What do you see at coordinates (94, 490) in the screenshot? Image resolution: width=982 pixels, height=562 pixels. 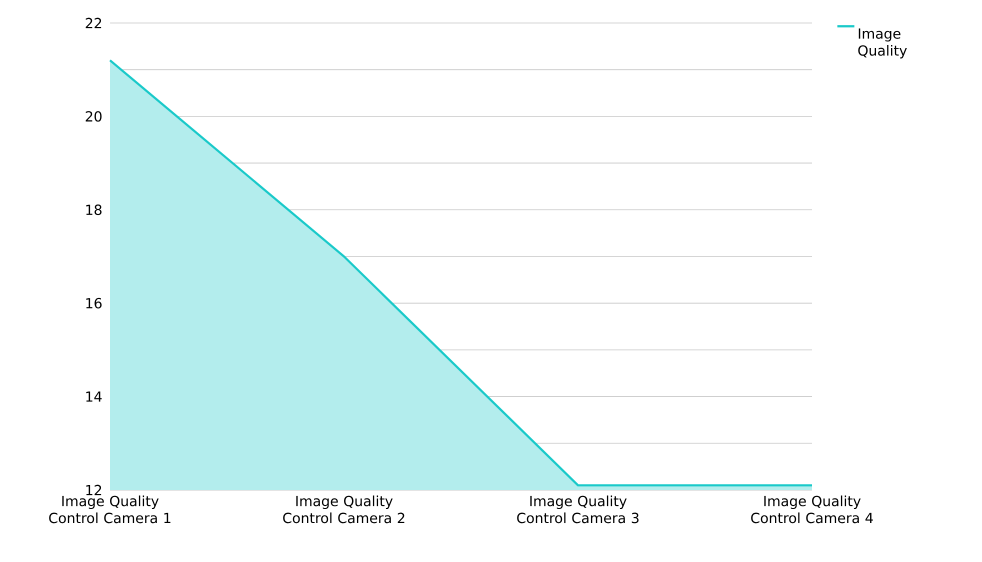 I see `y-tick-label: 12` at bounding box center [94, 490].